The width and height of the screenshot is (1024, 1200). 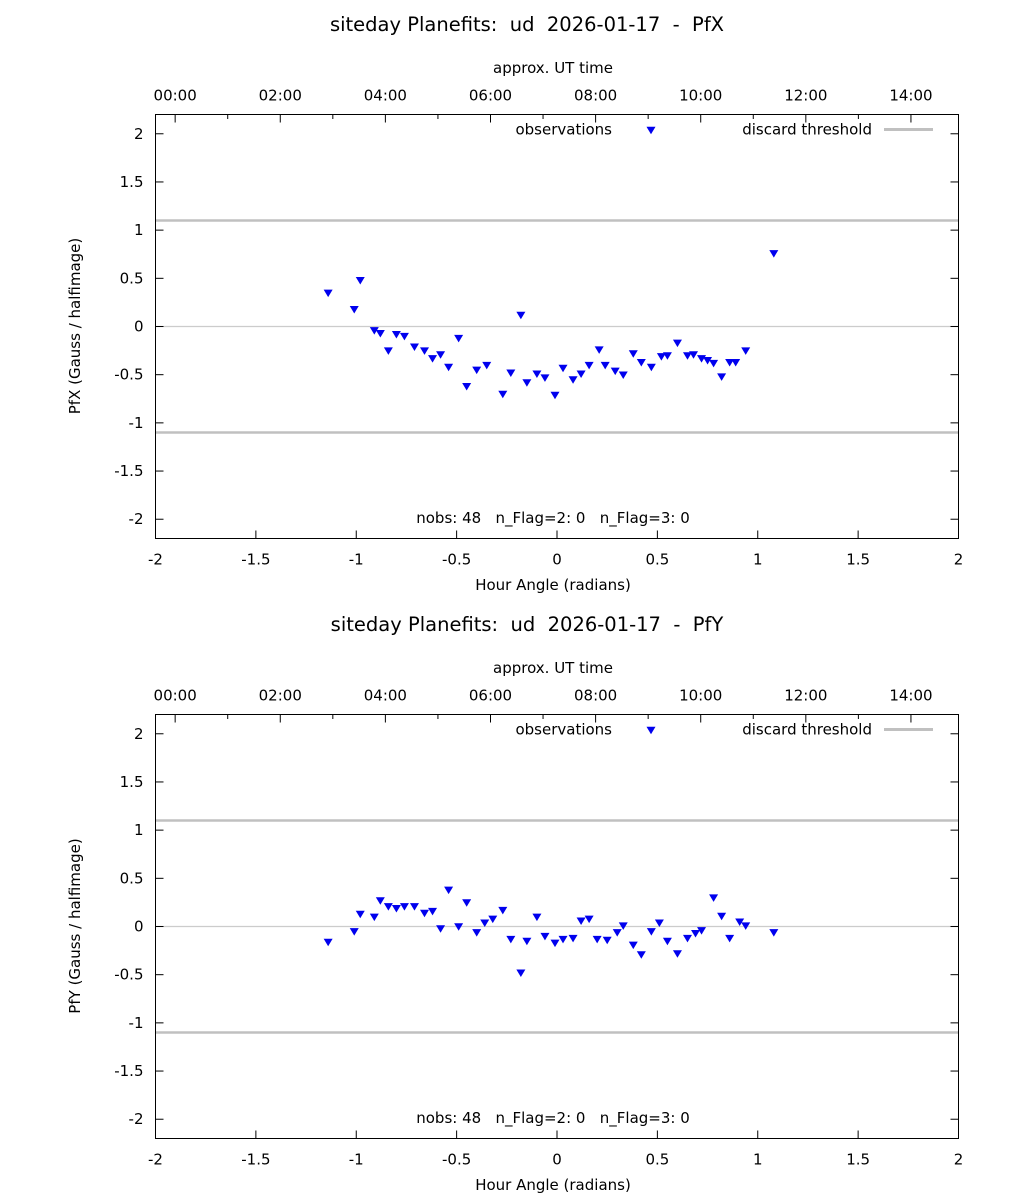 What do you see at coordinates (657, 1160) in the screenshot?
I see `x-tick-label: 0.5` at bounding box center [657, 1160].